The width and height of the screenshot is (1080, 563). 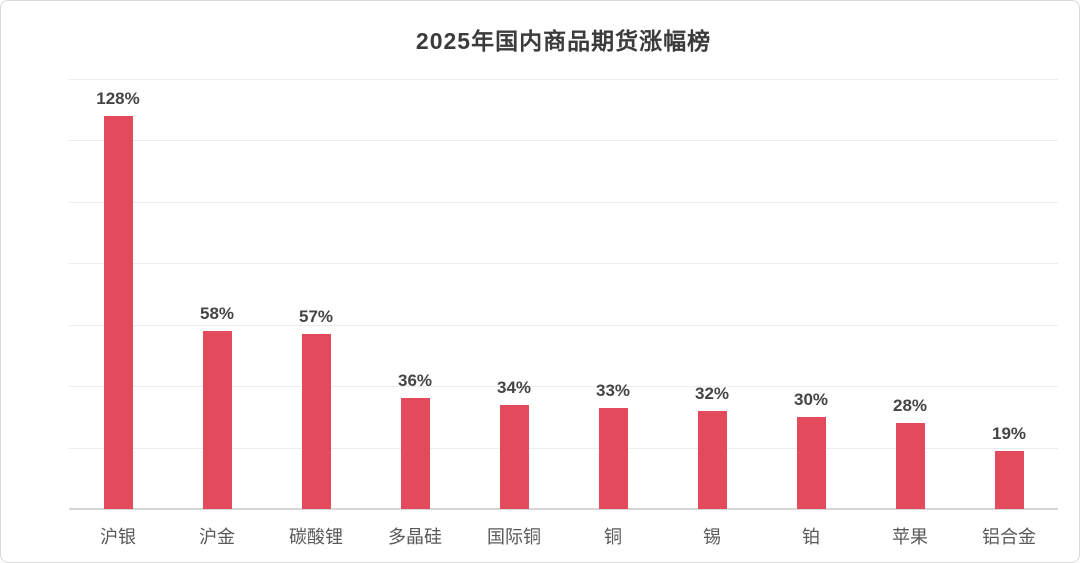 I want to click on bar-value-label: 58%, so click(x=217, y=313).